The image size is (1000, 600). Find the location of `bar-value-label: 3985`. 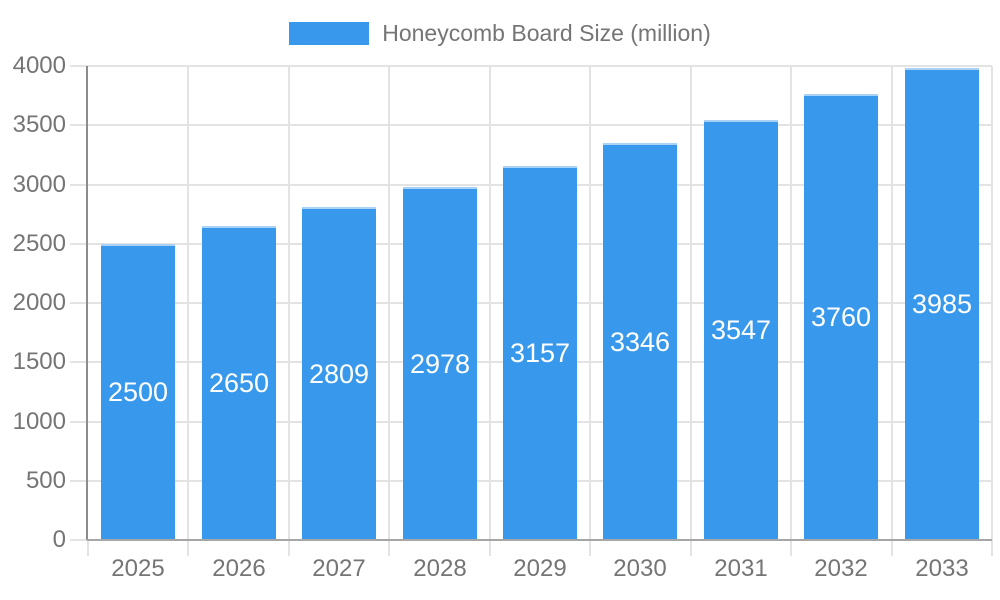

bar-value-label: 3985 is located at coordinates (942, 304).